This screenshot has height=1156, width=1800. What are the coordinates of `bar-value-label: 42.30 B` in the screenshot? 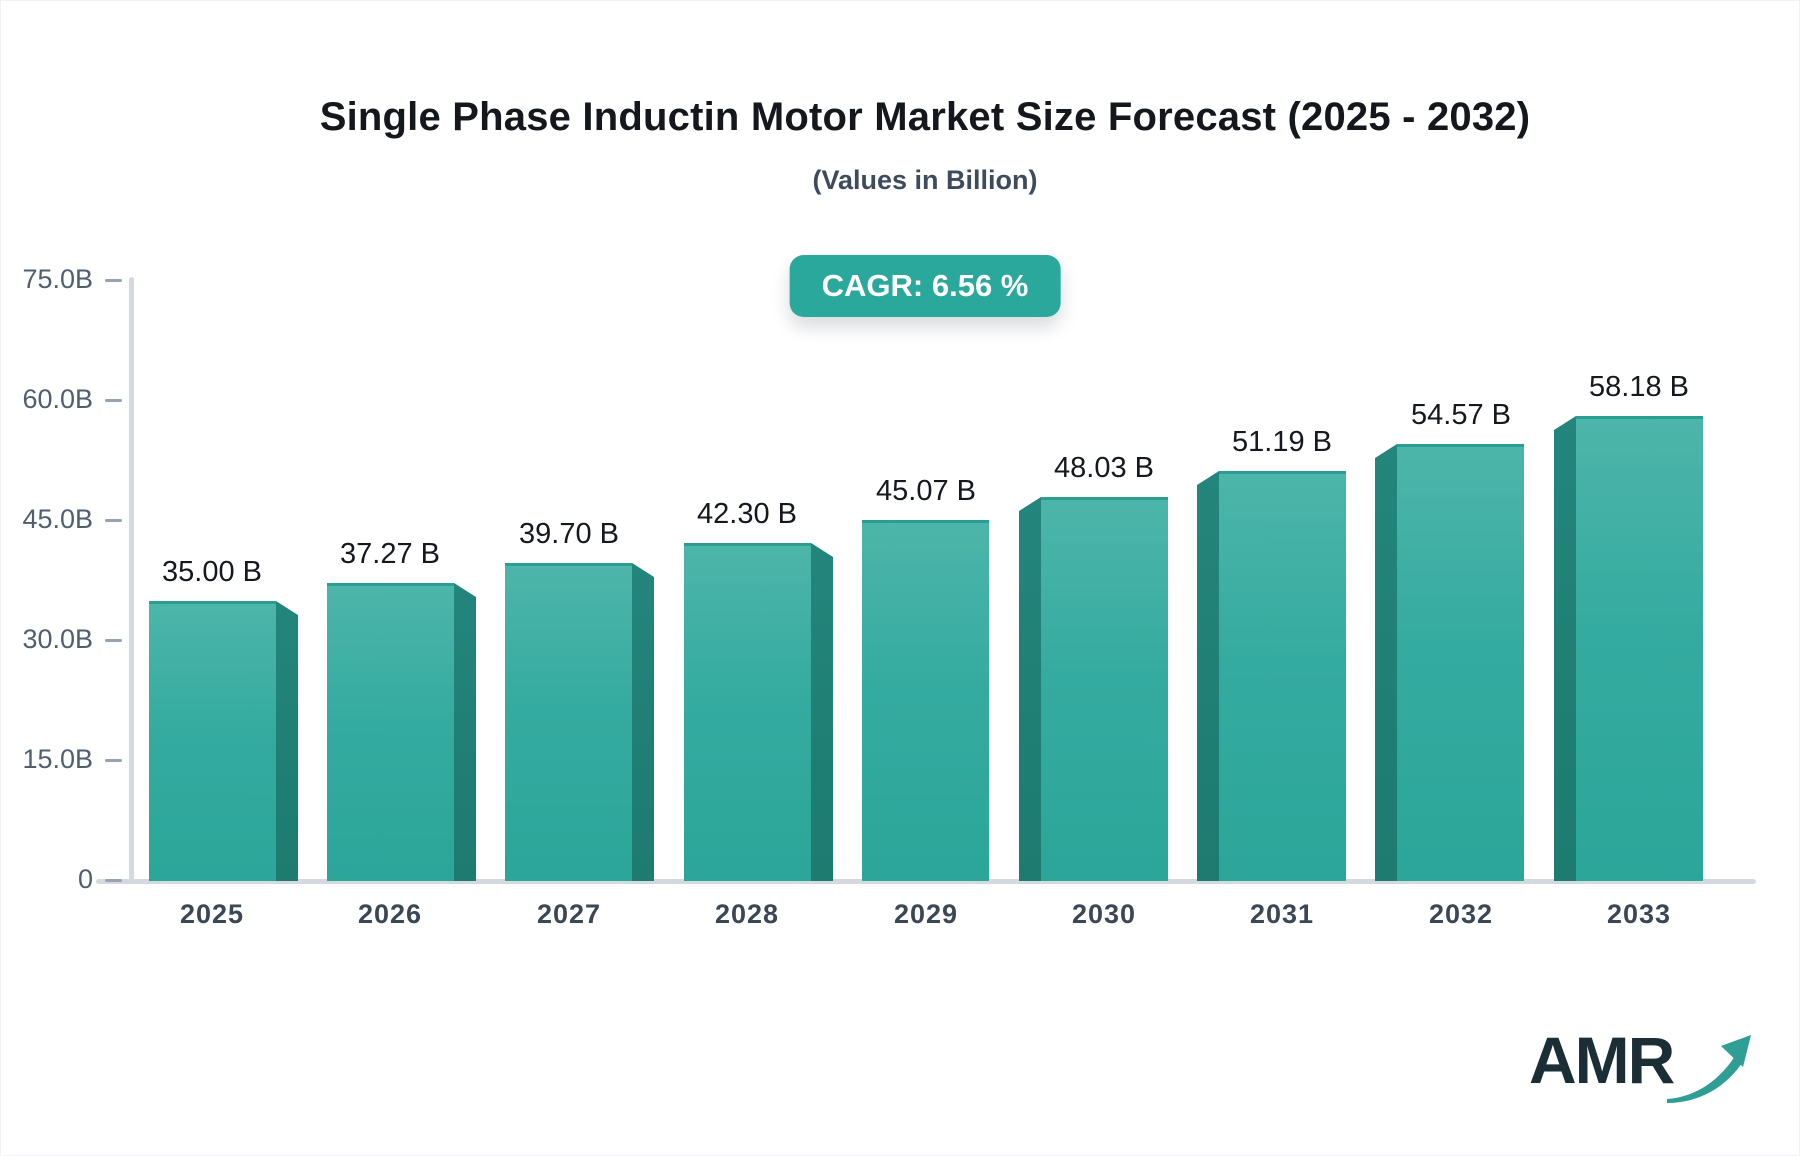 It's located at (747, 514).